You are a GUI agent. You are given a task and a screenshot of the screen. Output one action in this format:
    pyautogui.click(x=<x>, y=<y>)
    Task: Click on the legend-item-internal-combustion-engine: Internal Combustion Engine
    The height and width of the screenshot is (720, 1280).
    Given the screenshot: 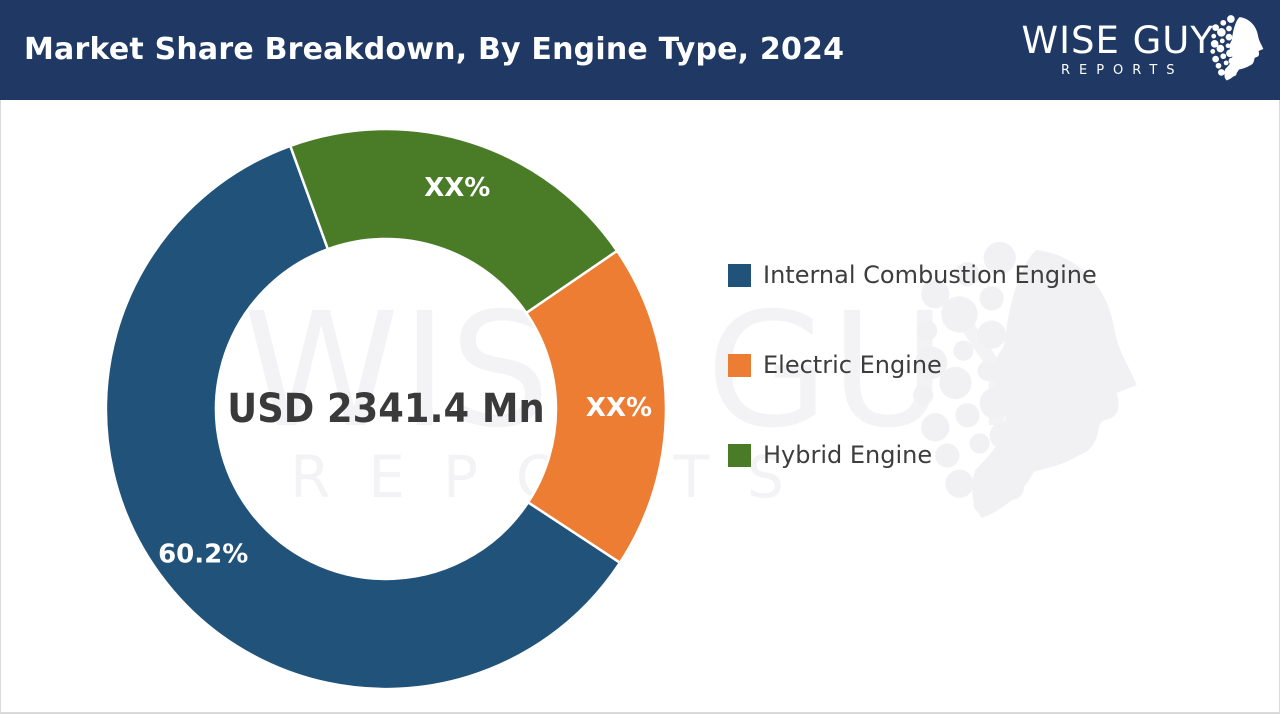 What is the action you would take?
    pyautogui.click(x=912, y=275)
    